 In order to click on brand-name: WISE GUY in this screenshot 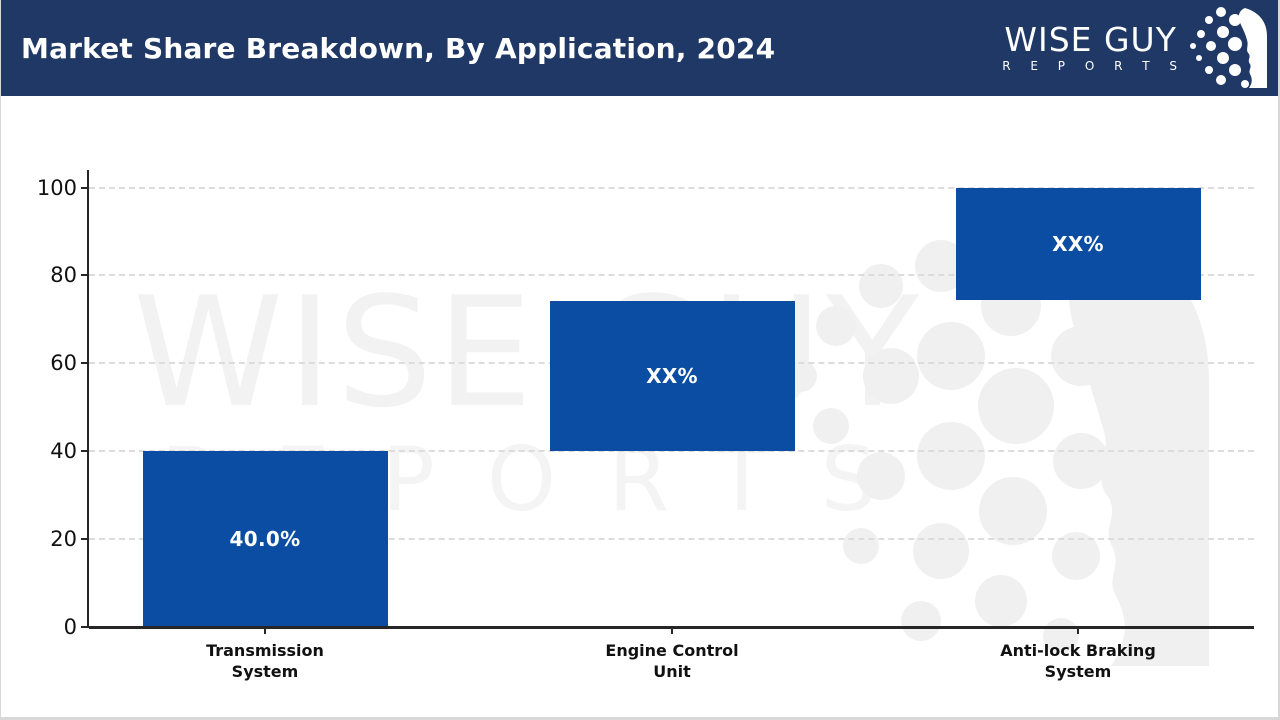, I will do `click(1090, 39)`.